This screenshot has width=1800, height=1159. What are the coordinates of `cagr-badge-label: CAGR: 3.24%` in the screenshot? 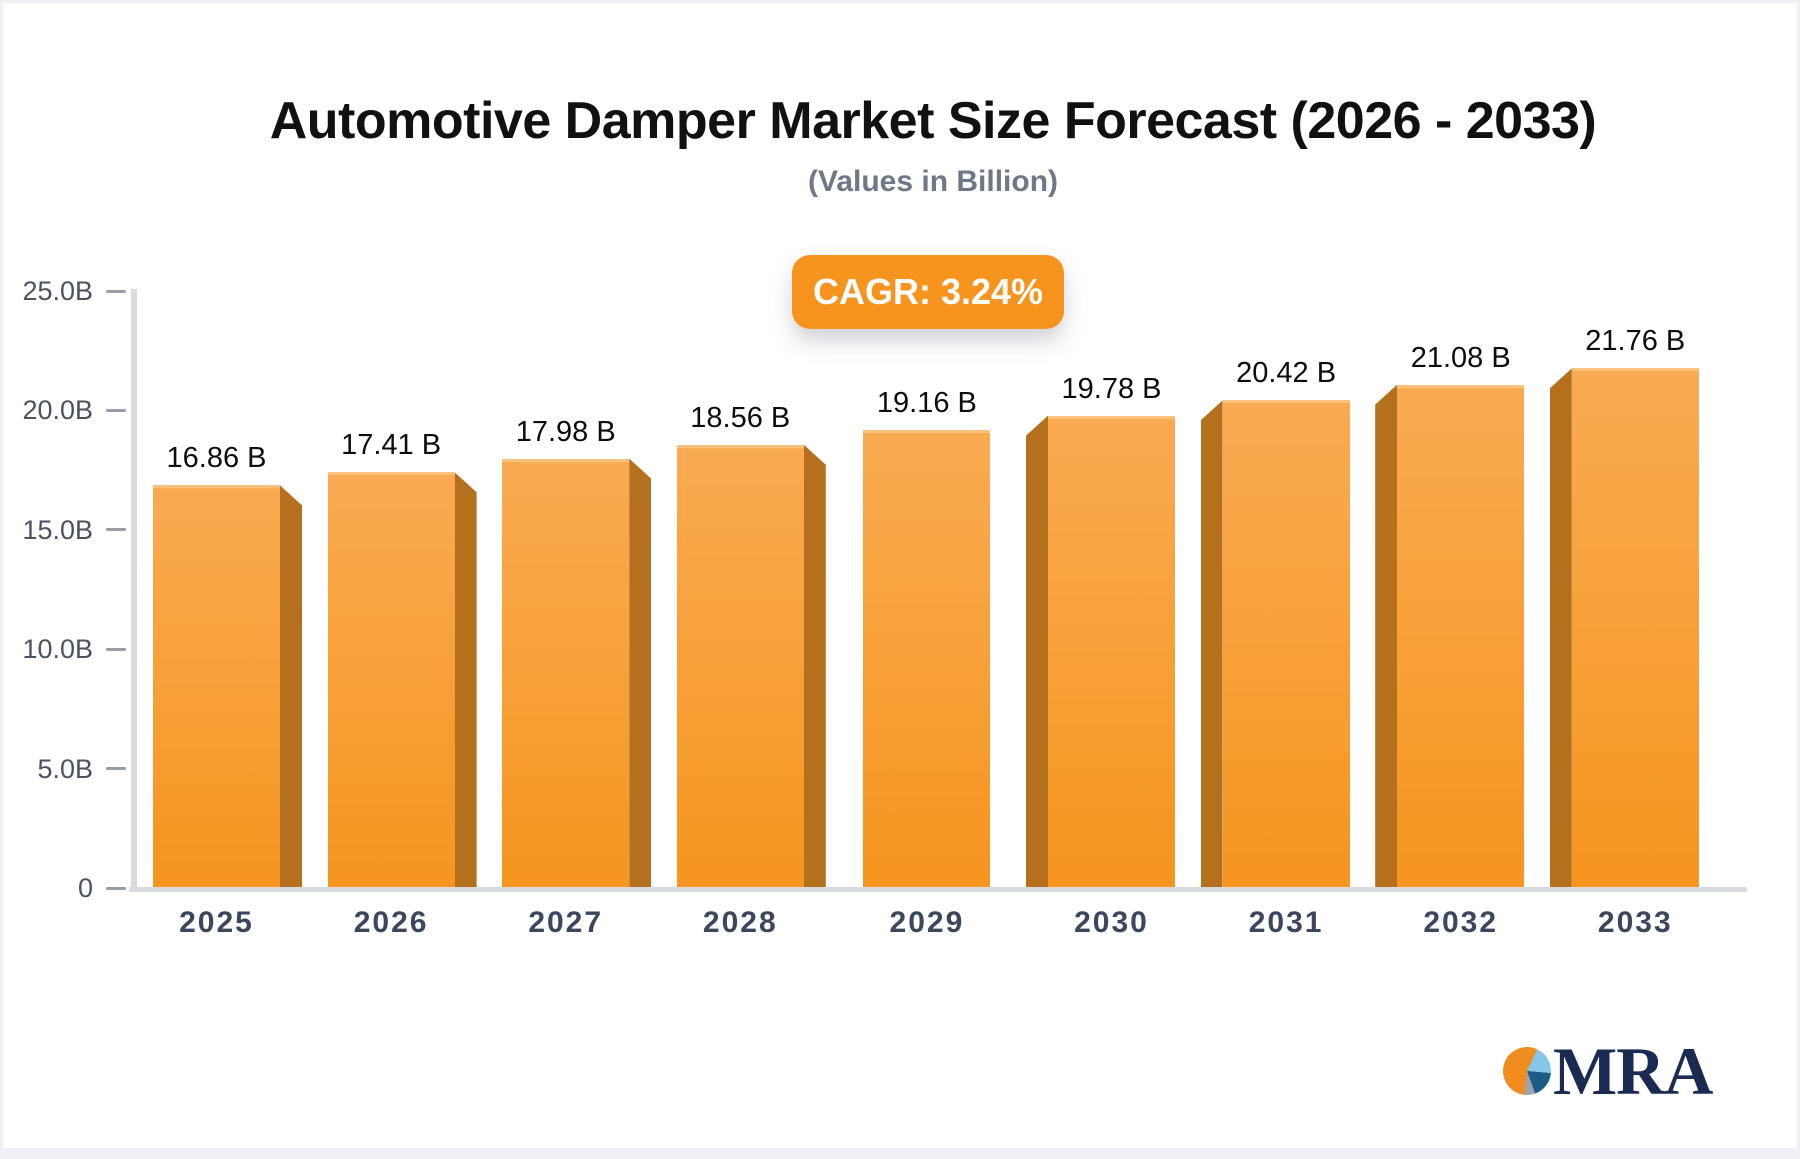 It's located at (928, 291).